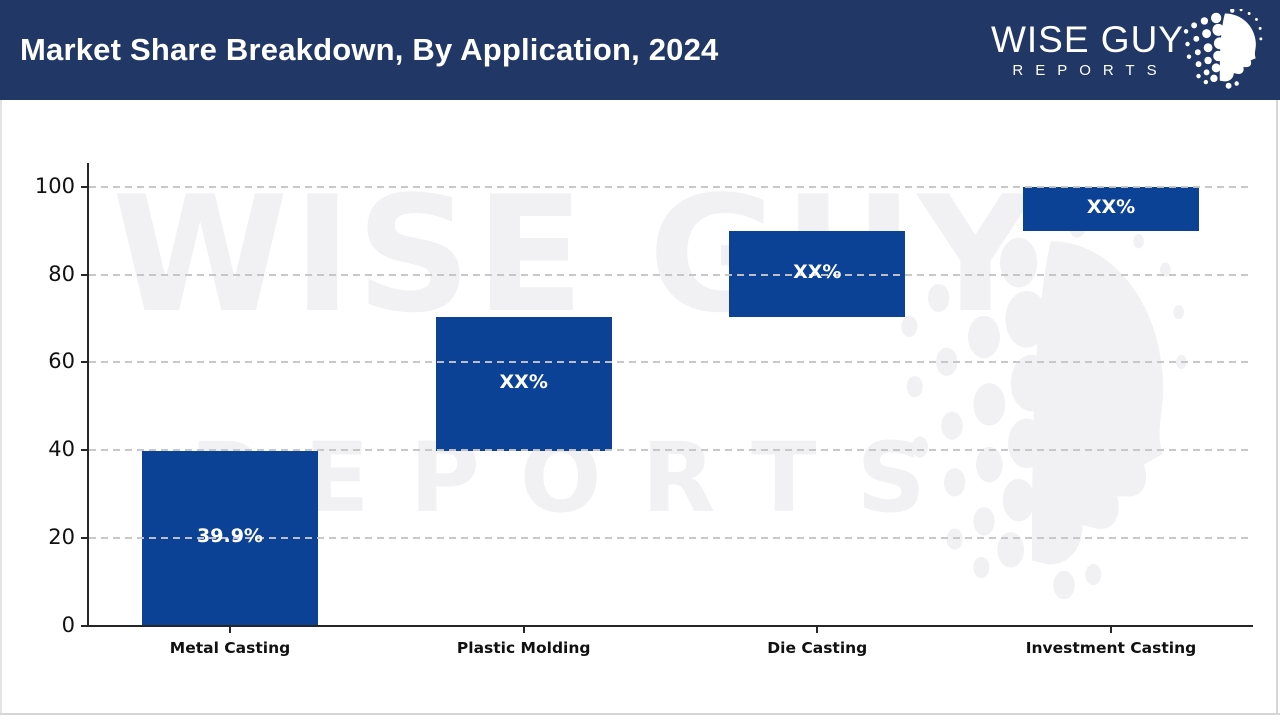  What do you see at coordinates (88, 395) in the screenshot?
I see `y-axis-line` at bounding box center [88, 395].